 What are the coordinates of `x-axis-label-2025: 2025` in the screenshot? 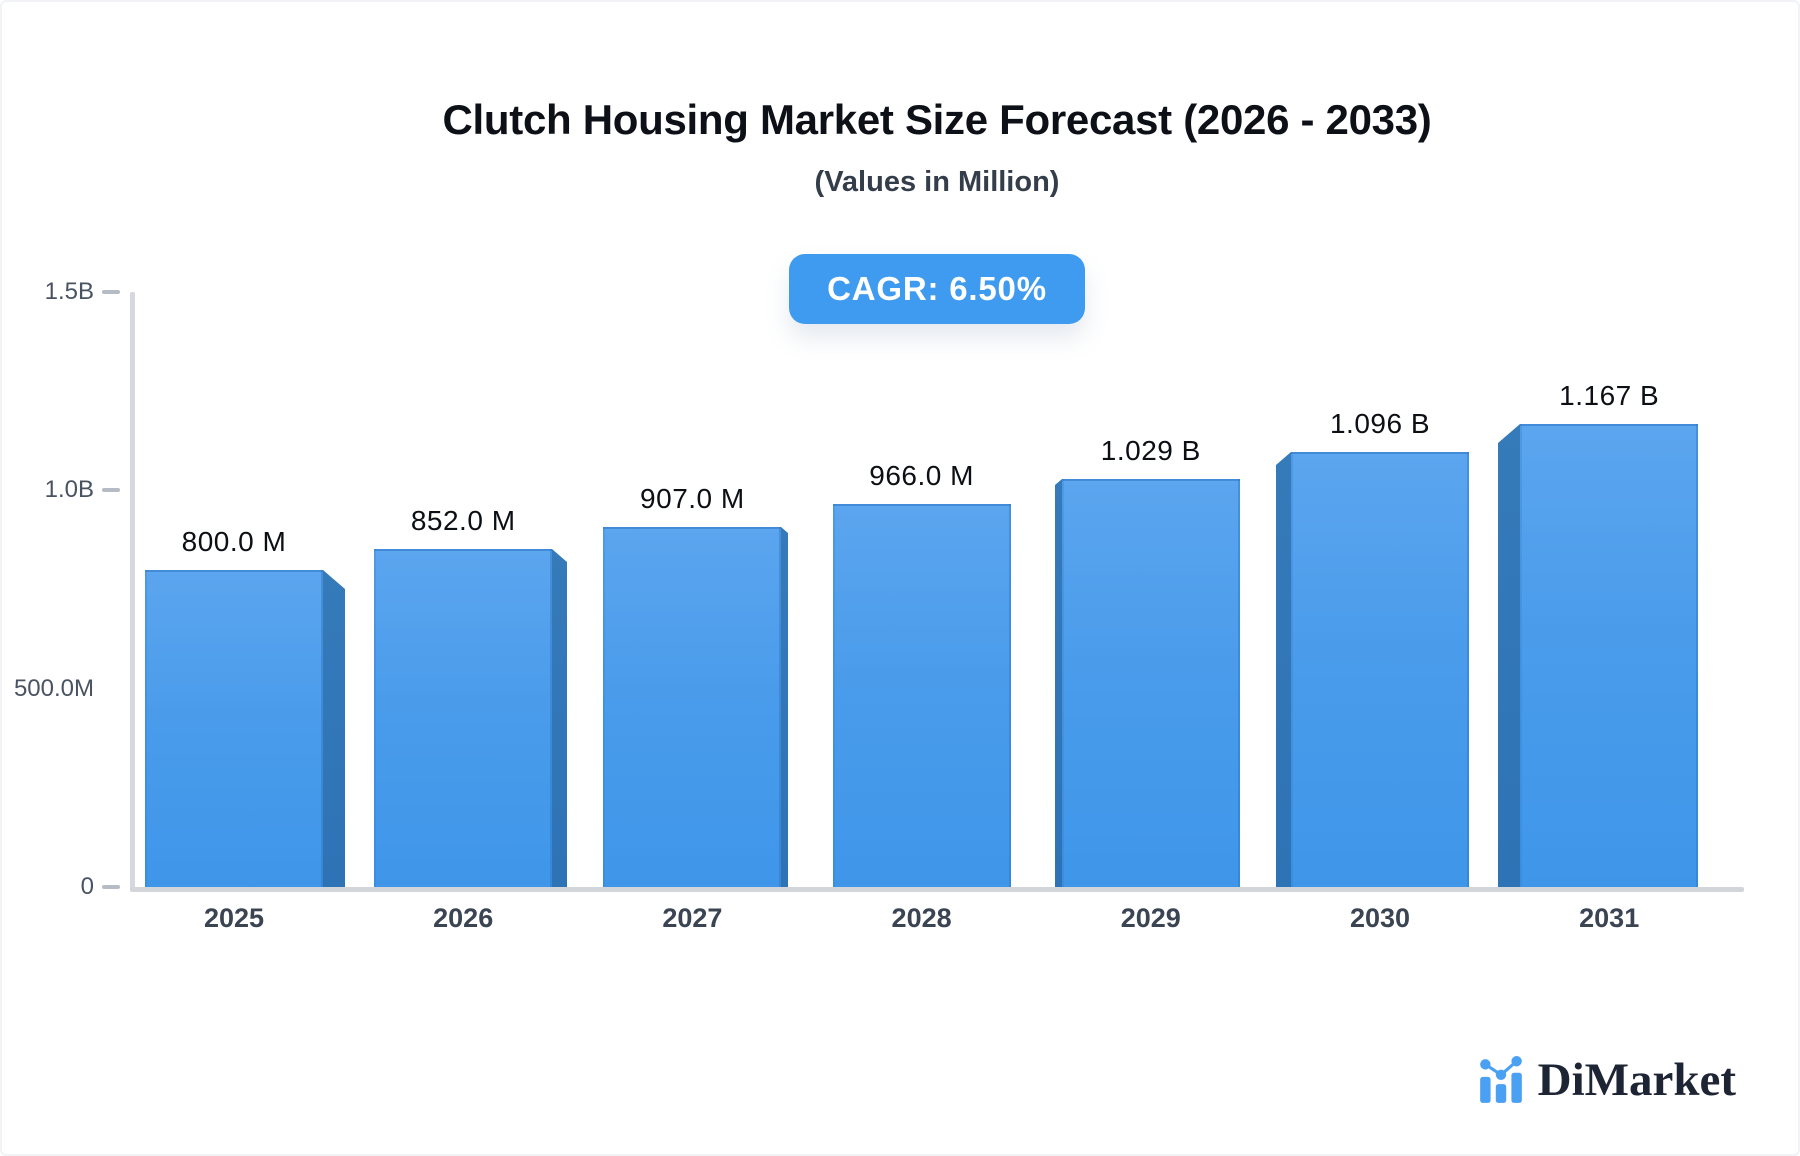 It's located at (234, 918).